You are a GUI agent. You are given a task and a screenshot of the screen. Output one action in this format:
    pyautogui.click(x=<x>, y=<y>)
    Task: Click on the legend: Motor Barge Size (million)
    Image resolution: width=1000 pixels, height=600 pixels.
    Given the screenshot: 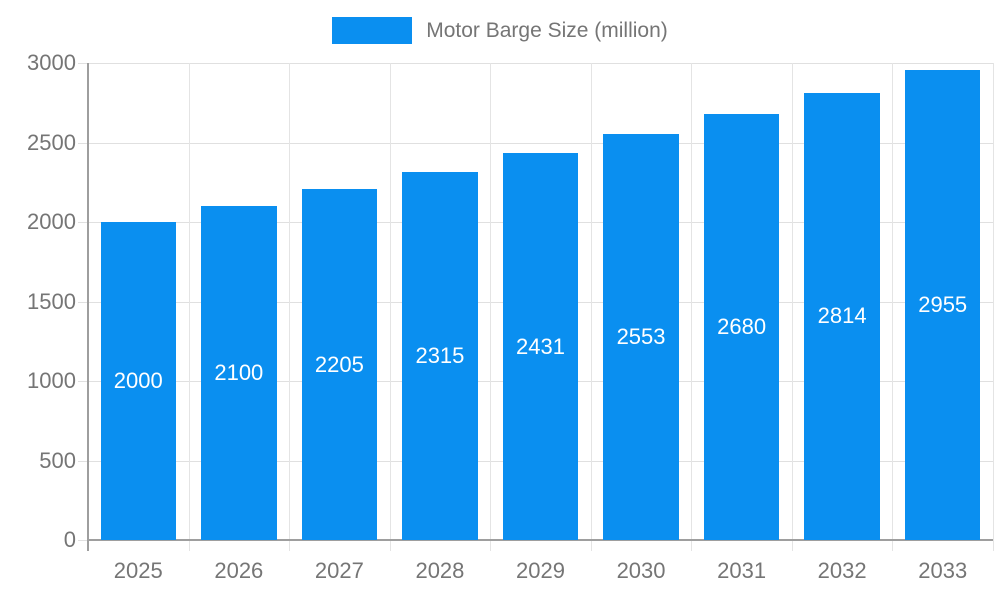 What is the action you would take?
    pyautogui.click(x=500, y=30)
    